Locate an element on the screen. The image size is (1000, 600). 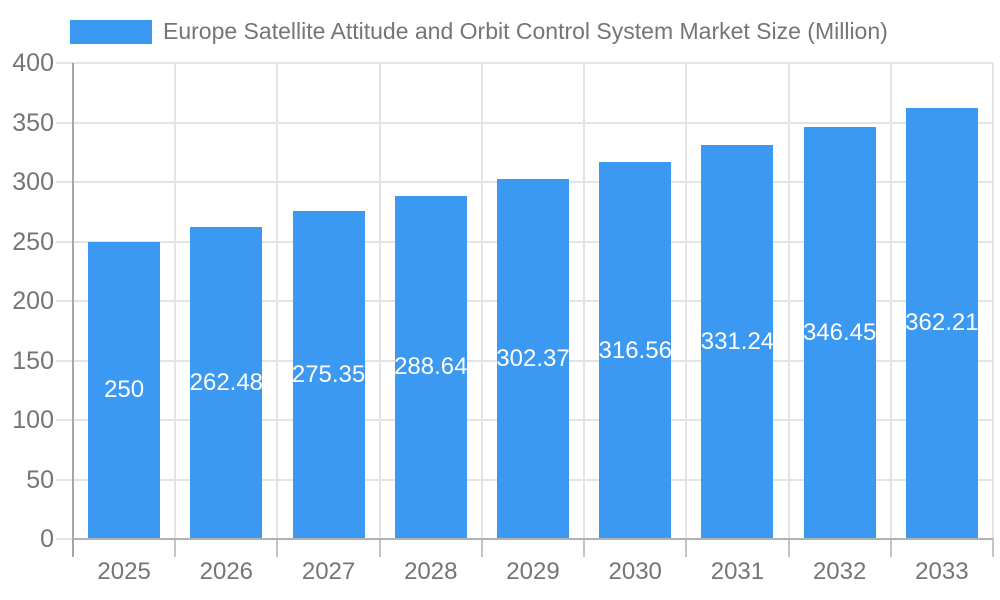
y-axis-tick-label: 250 is located at coordinates (33, 241).